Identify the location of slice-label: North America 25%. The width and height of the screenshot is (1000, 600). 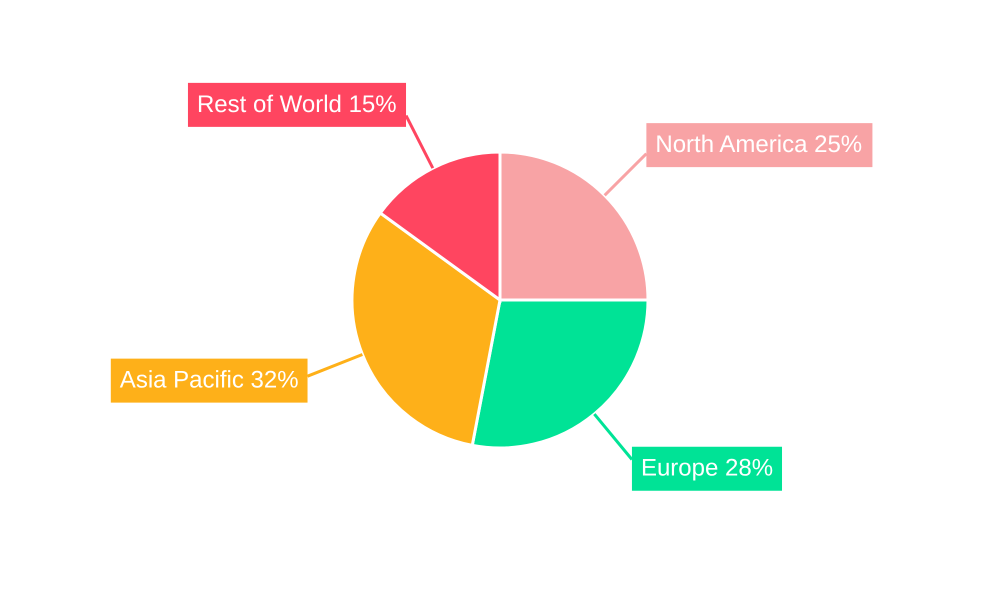
(758, 144).